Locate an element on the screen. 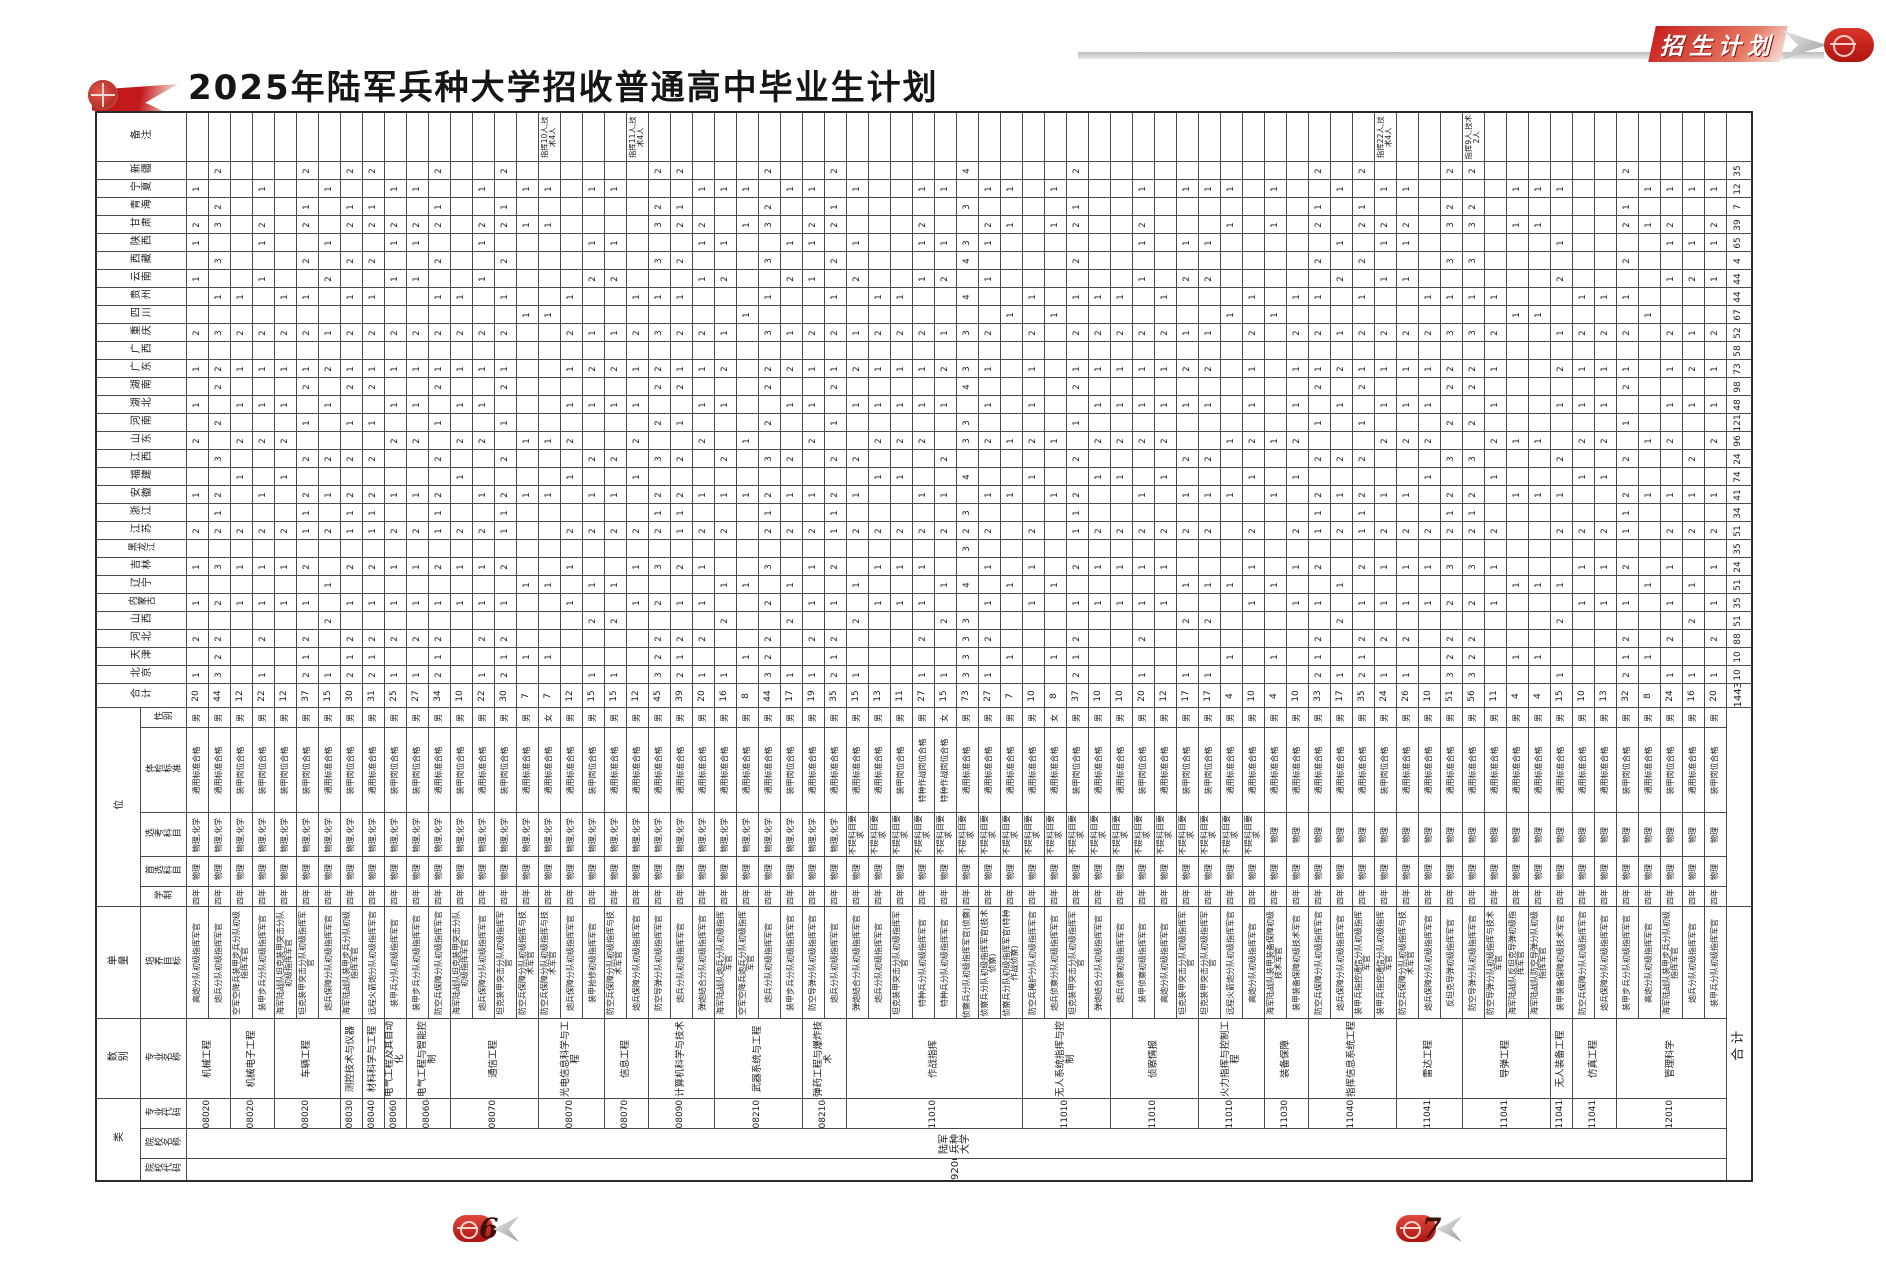 This screenshot has height=1280, width=1886. row-total: 15 is located at coordinates (615, 695).